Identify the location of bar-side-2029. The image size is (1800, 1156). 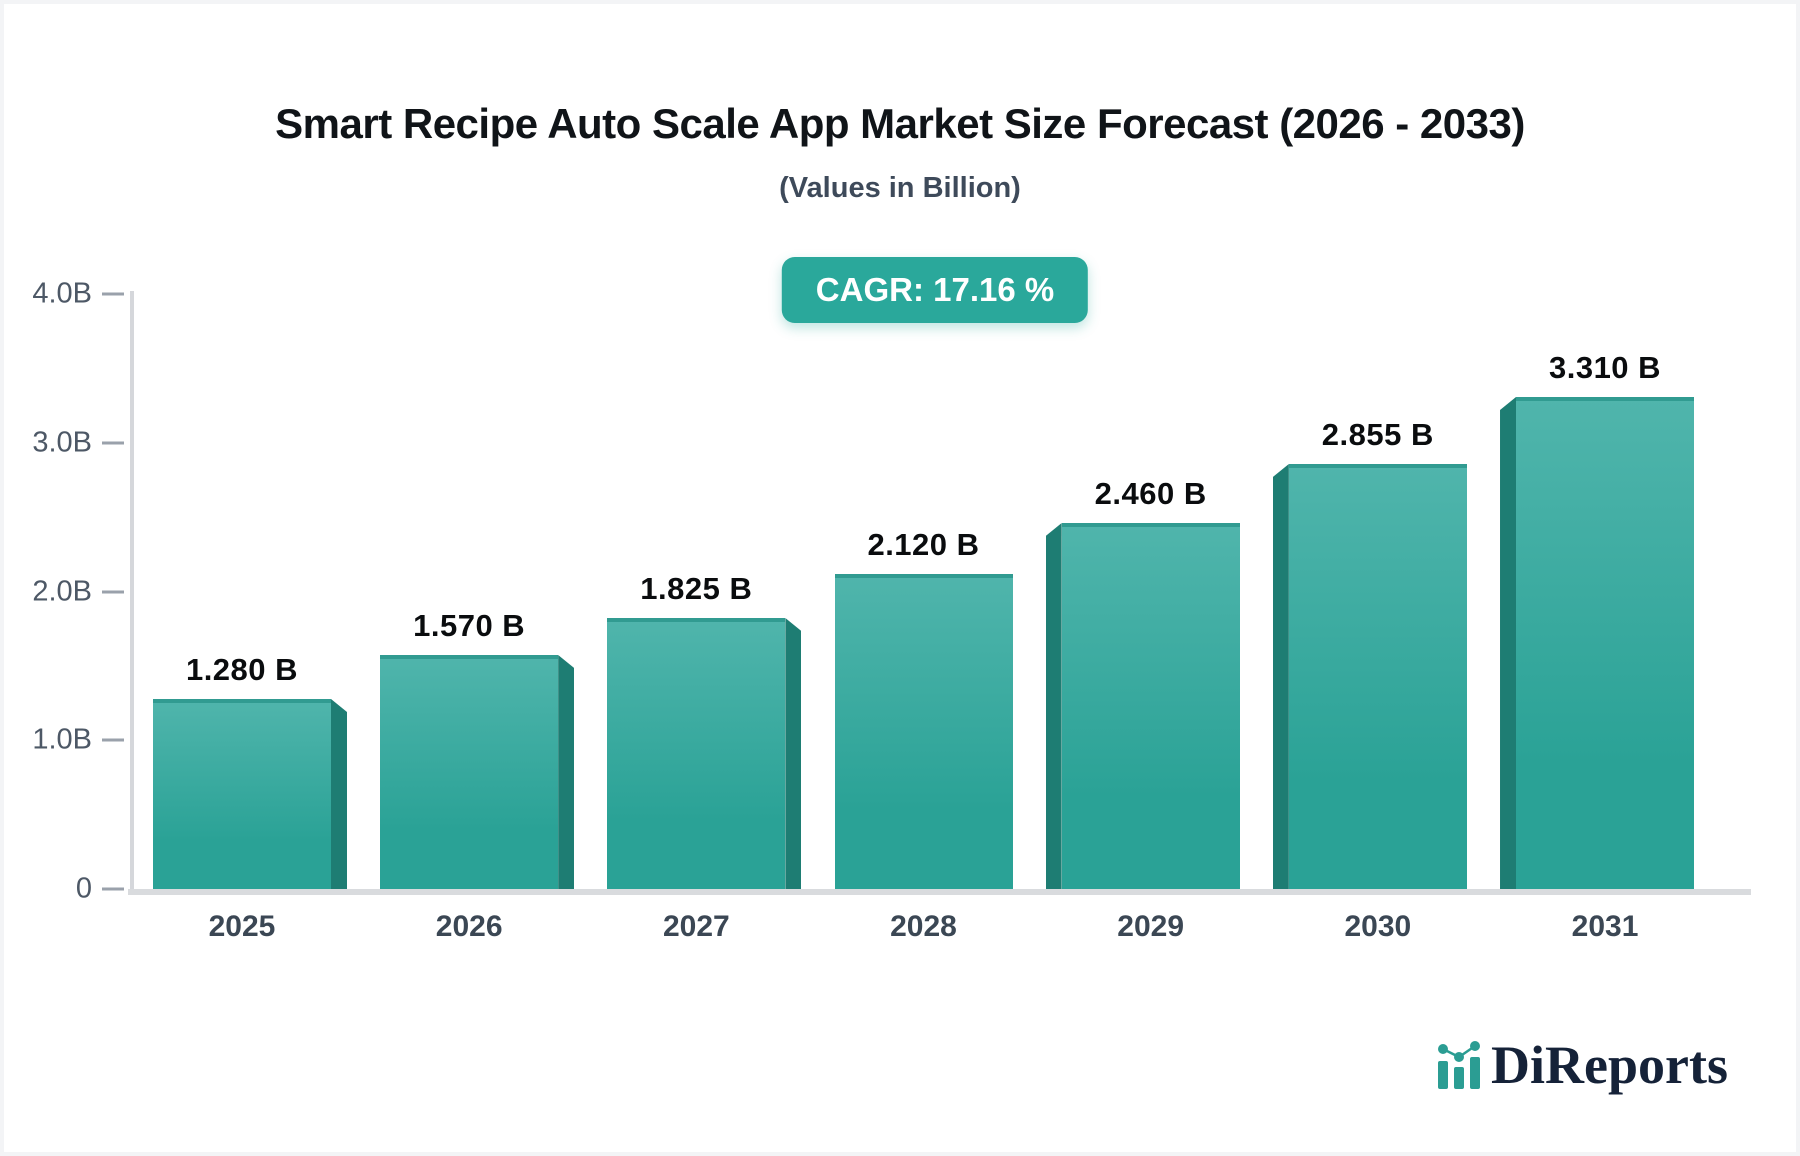
(1053, 706).